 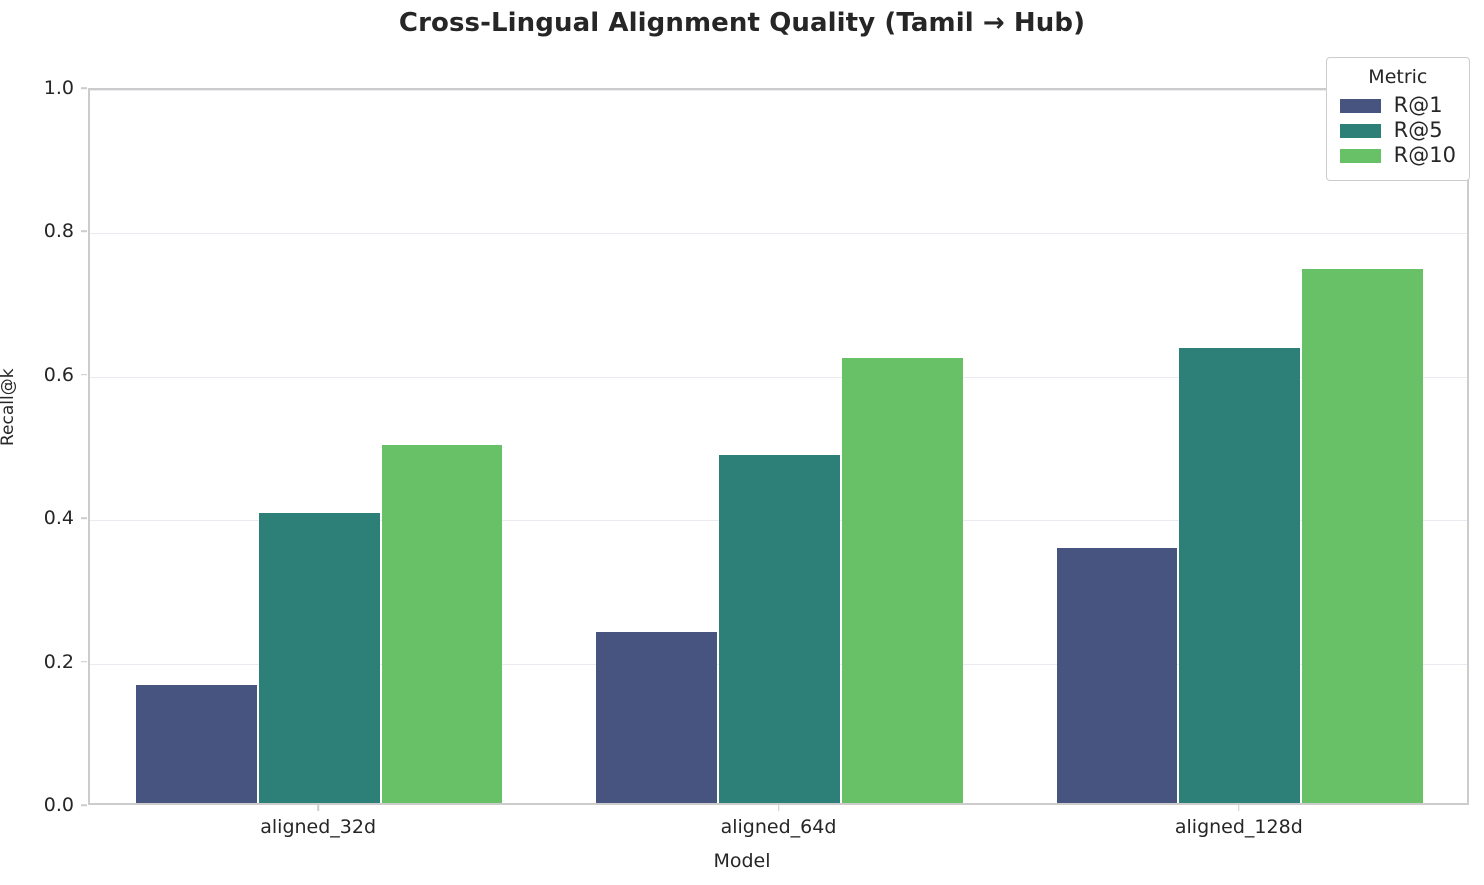 I want to click on legend-entry: R@1, so click(x=1397, y=105).